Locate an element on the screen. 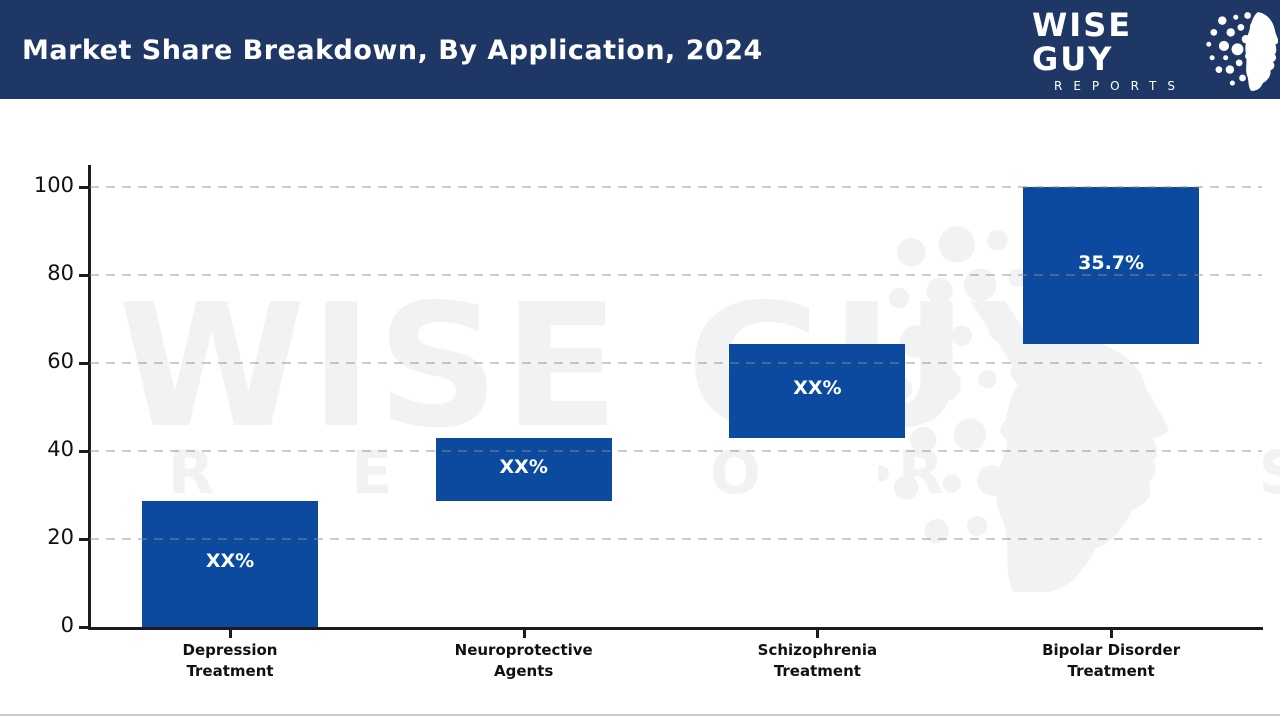 The height and width of the screenshot is (720, 1280). footer-divider is located at coordinates (640, 715).